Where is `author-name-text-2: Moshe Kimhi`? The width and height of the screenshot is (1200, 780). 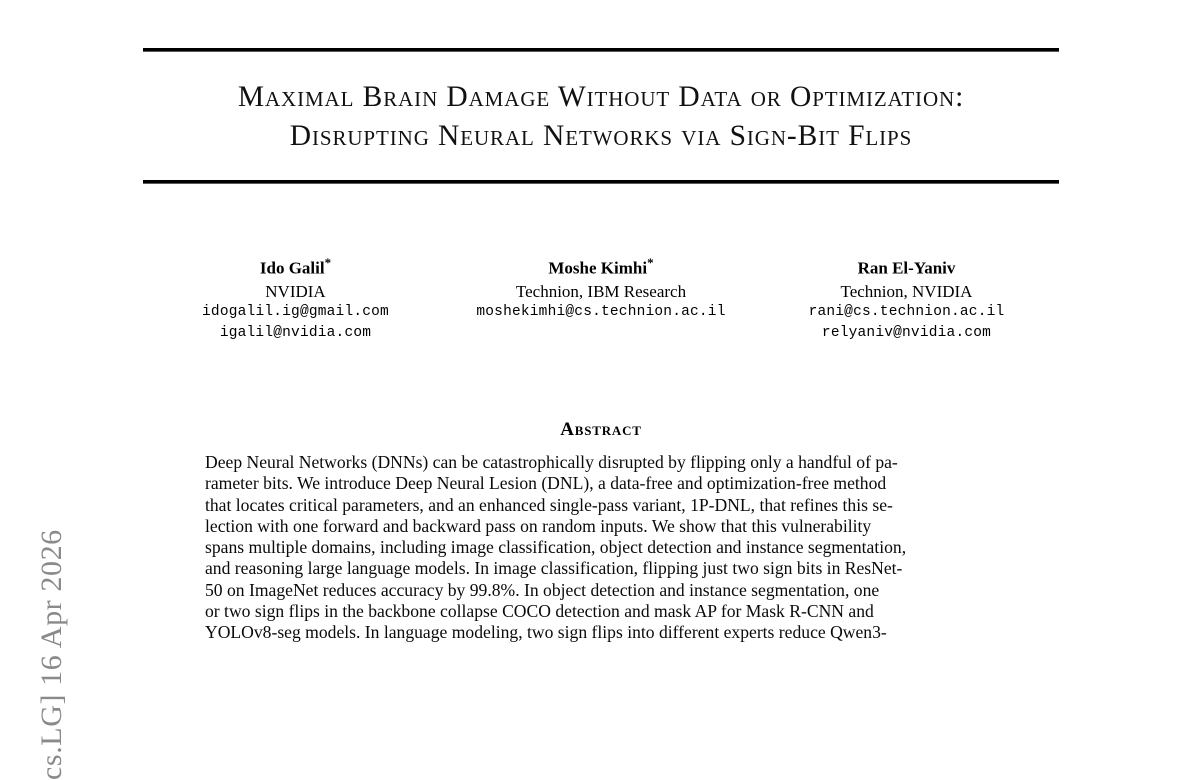 author-name-text-2: Moshe Kimhi is located at coordinates (598, 268).